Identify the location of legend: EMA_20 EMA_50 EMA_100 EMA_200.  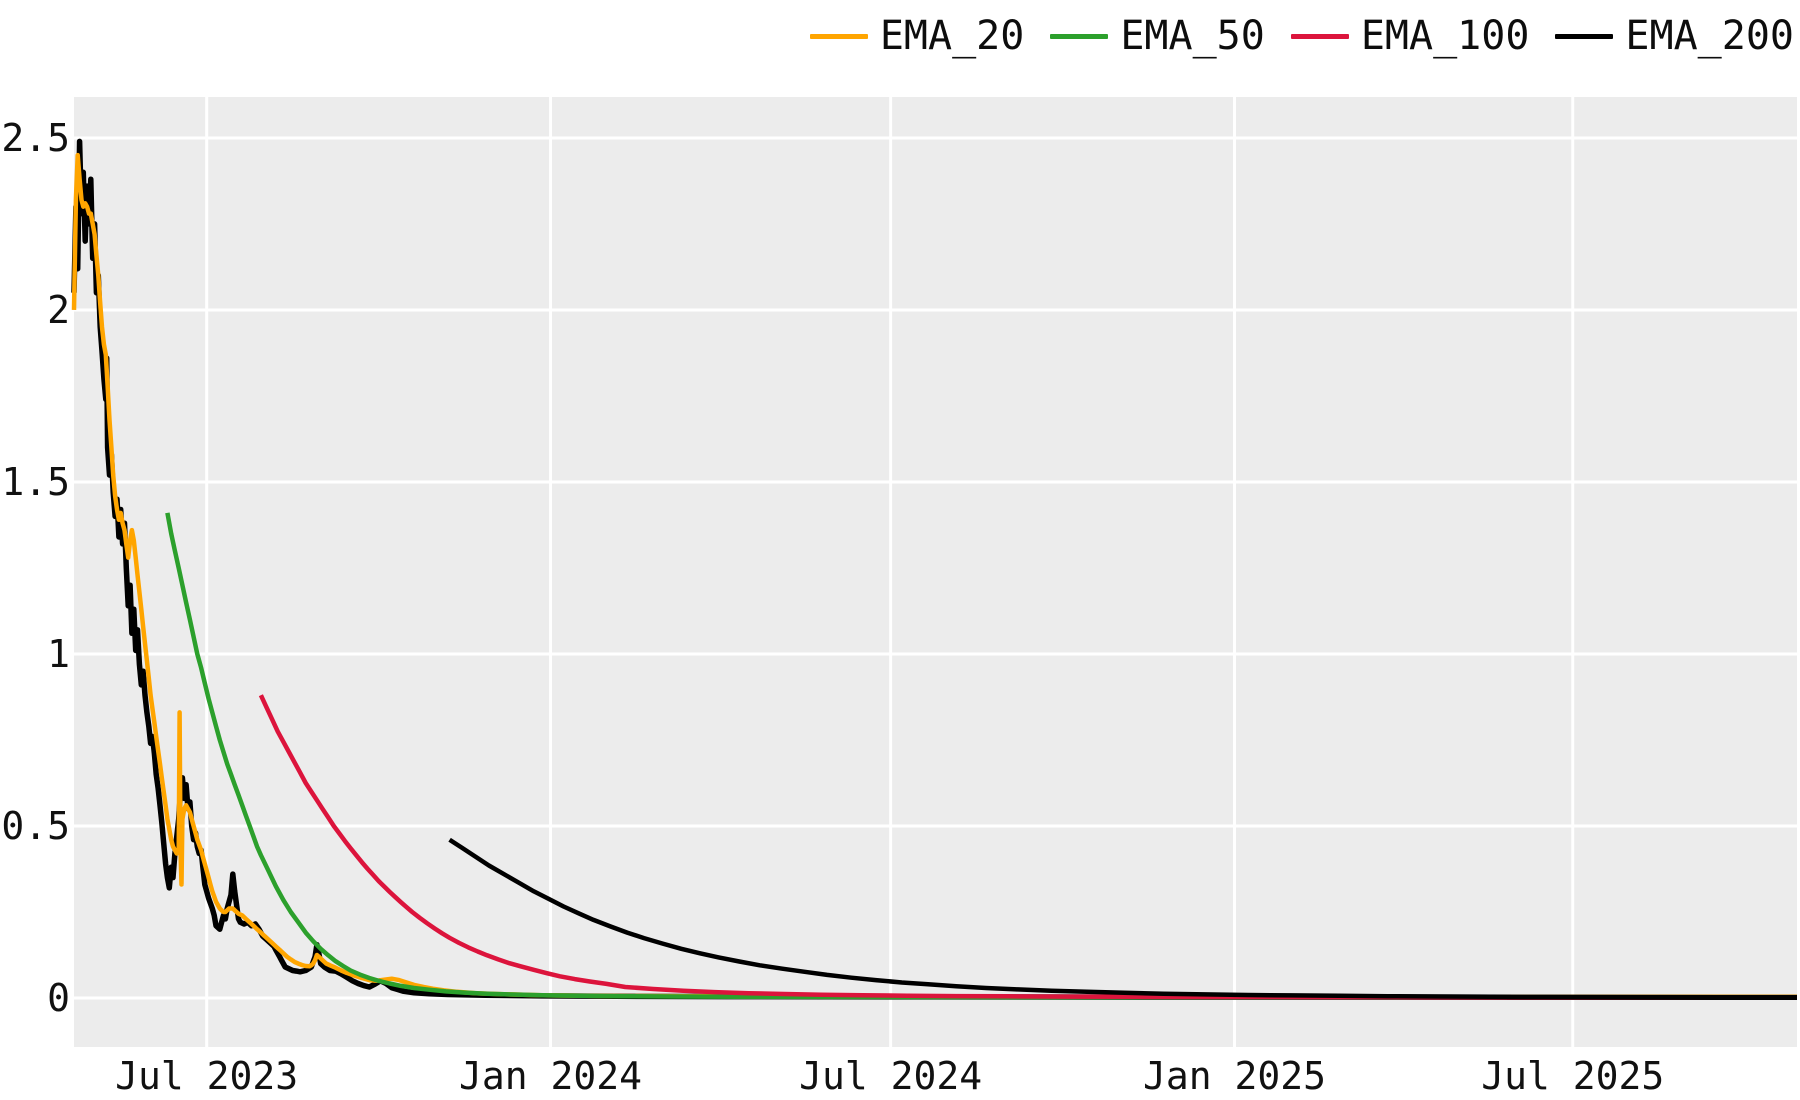
(1301, 36).